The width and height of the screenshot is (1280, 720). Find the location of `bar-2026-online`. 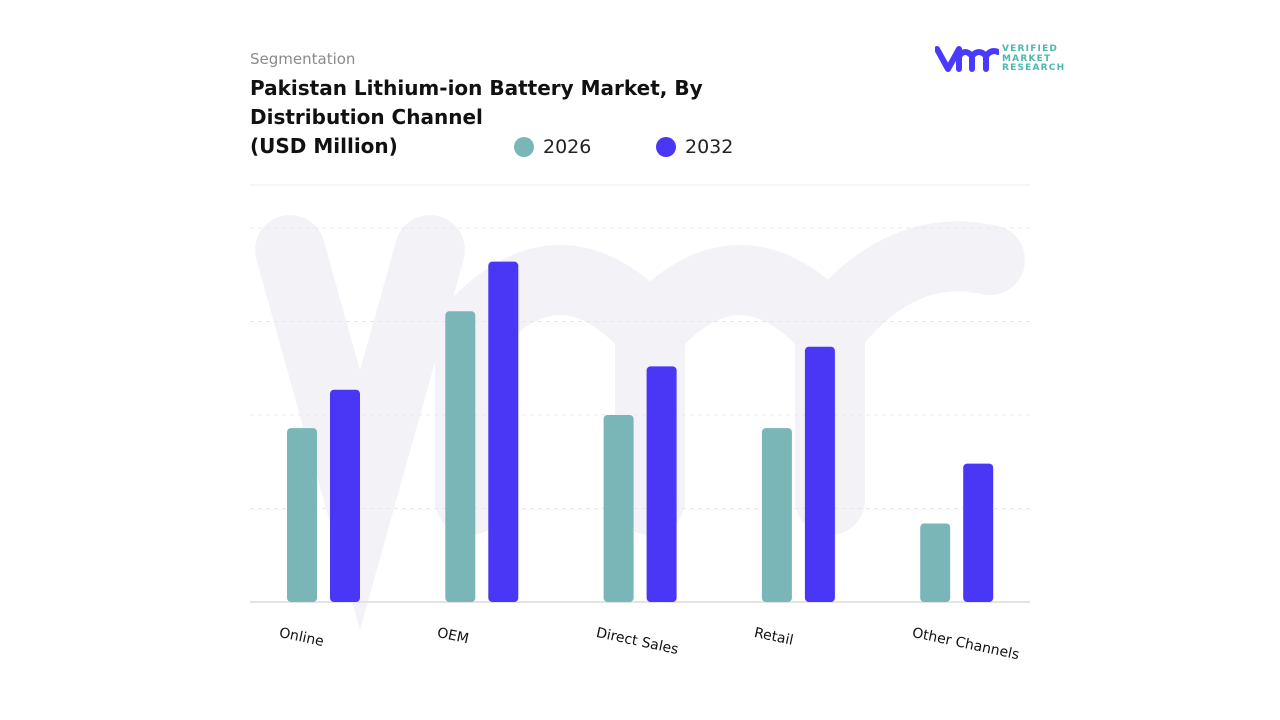

bar-2026-online is located at coordinates (302, 515).